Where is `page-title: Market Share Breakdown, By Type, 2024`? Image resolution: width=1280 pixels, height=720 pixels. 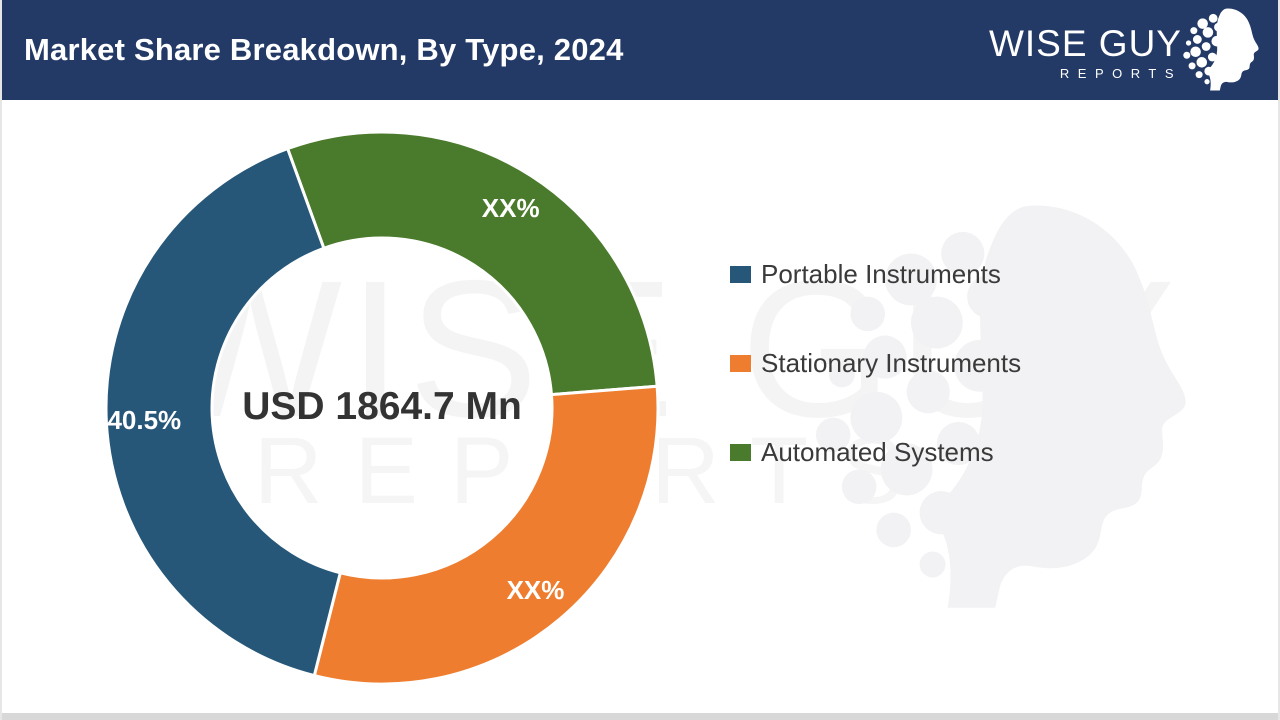
page-title: Market Share Breakdown, By Type, 2024 is located at coordinates (324, 49).